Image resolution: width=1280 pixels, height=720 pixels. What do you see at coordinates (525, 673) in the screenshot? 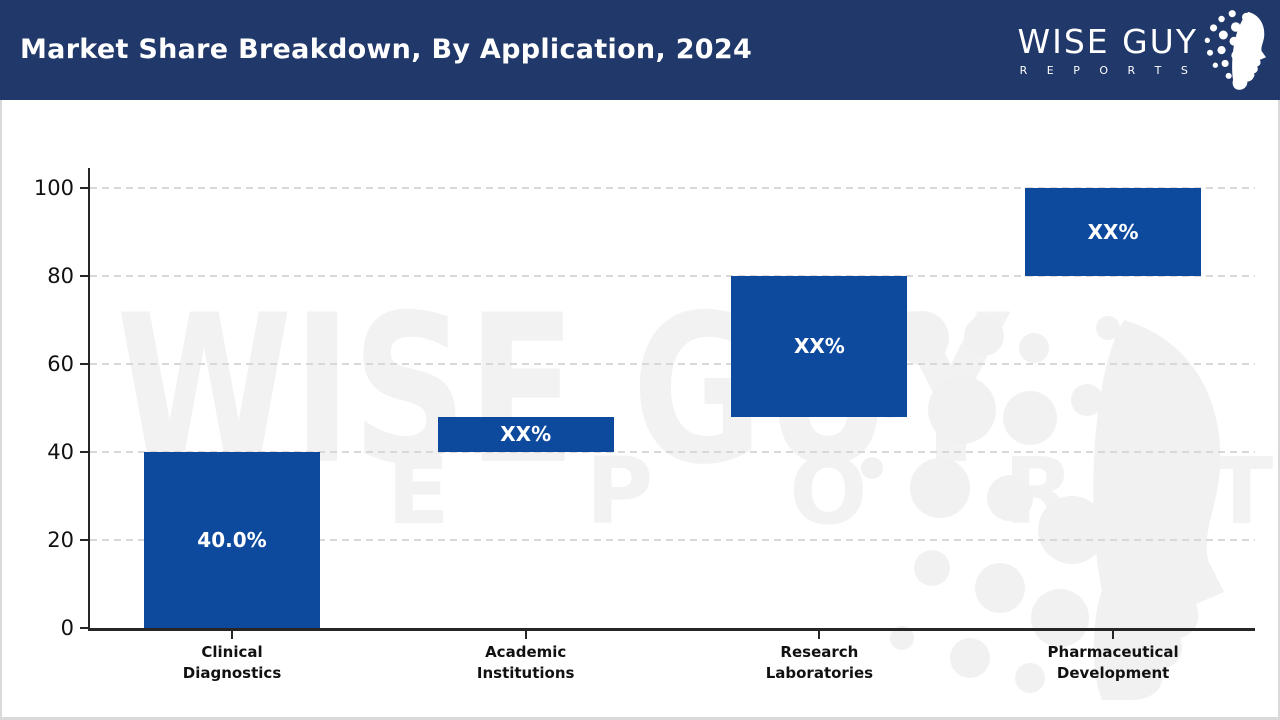
I see `category-label-line2: Institutions` at bounding box center [525, 673].